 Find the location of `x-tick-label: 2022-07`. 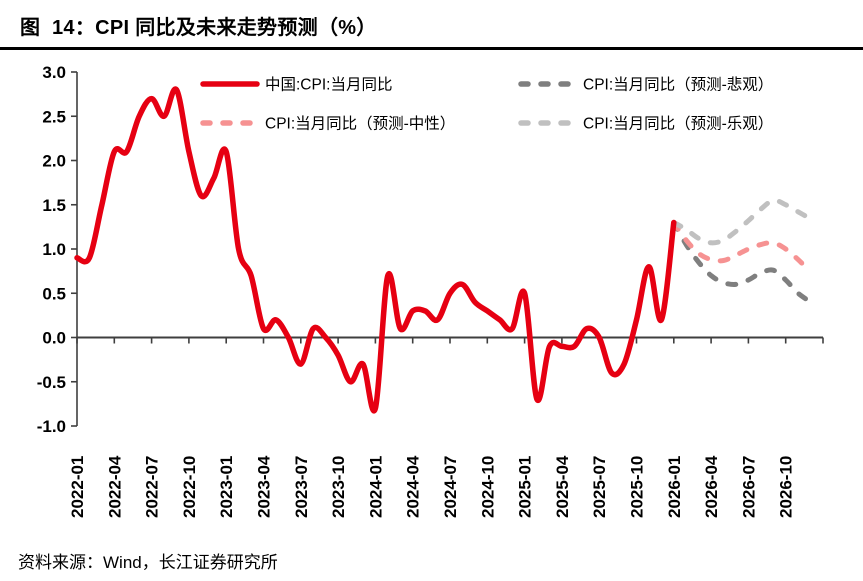

x-tick-label: 2022-07 is located at coordinates (152, 487).